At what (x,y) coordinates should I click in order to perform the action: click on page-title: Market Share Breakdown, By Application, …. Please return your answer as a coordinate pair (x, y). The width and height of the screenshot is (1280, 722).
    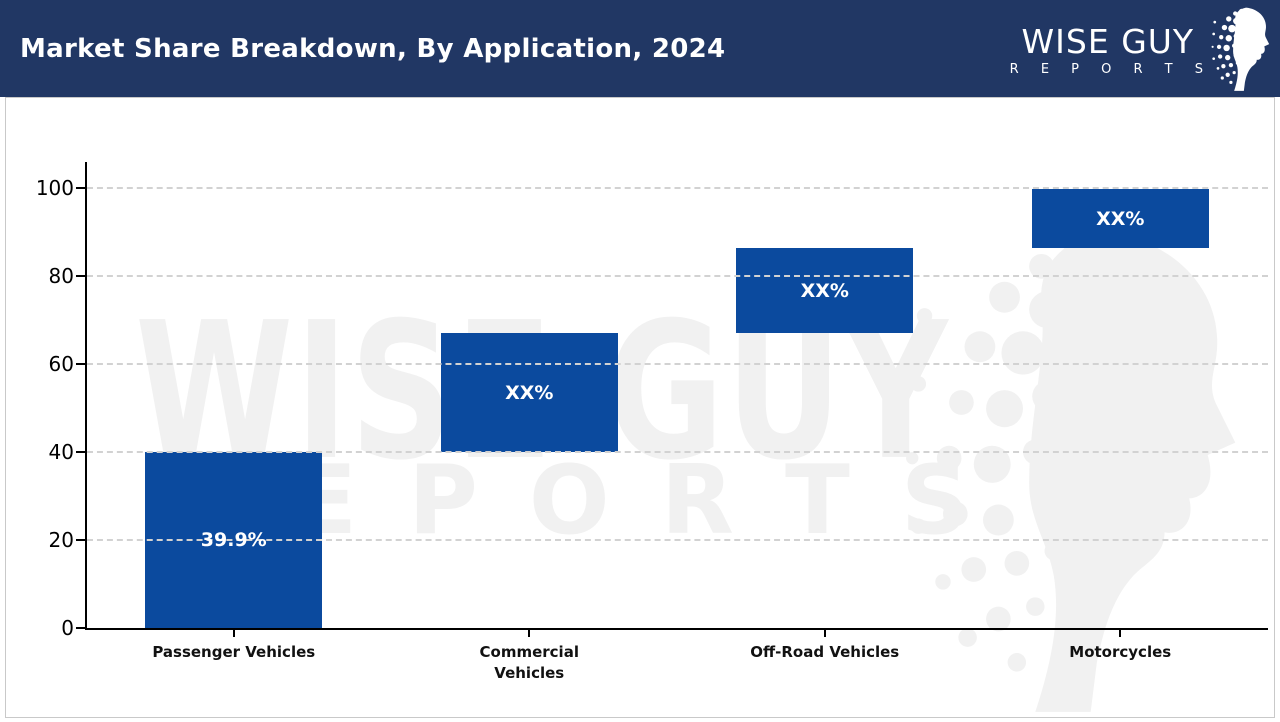
    Looking at the image, I should click on (373, 48).